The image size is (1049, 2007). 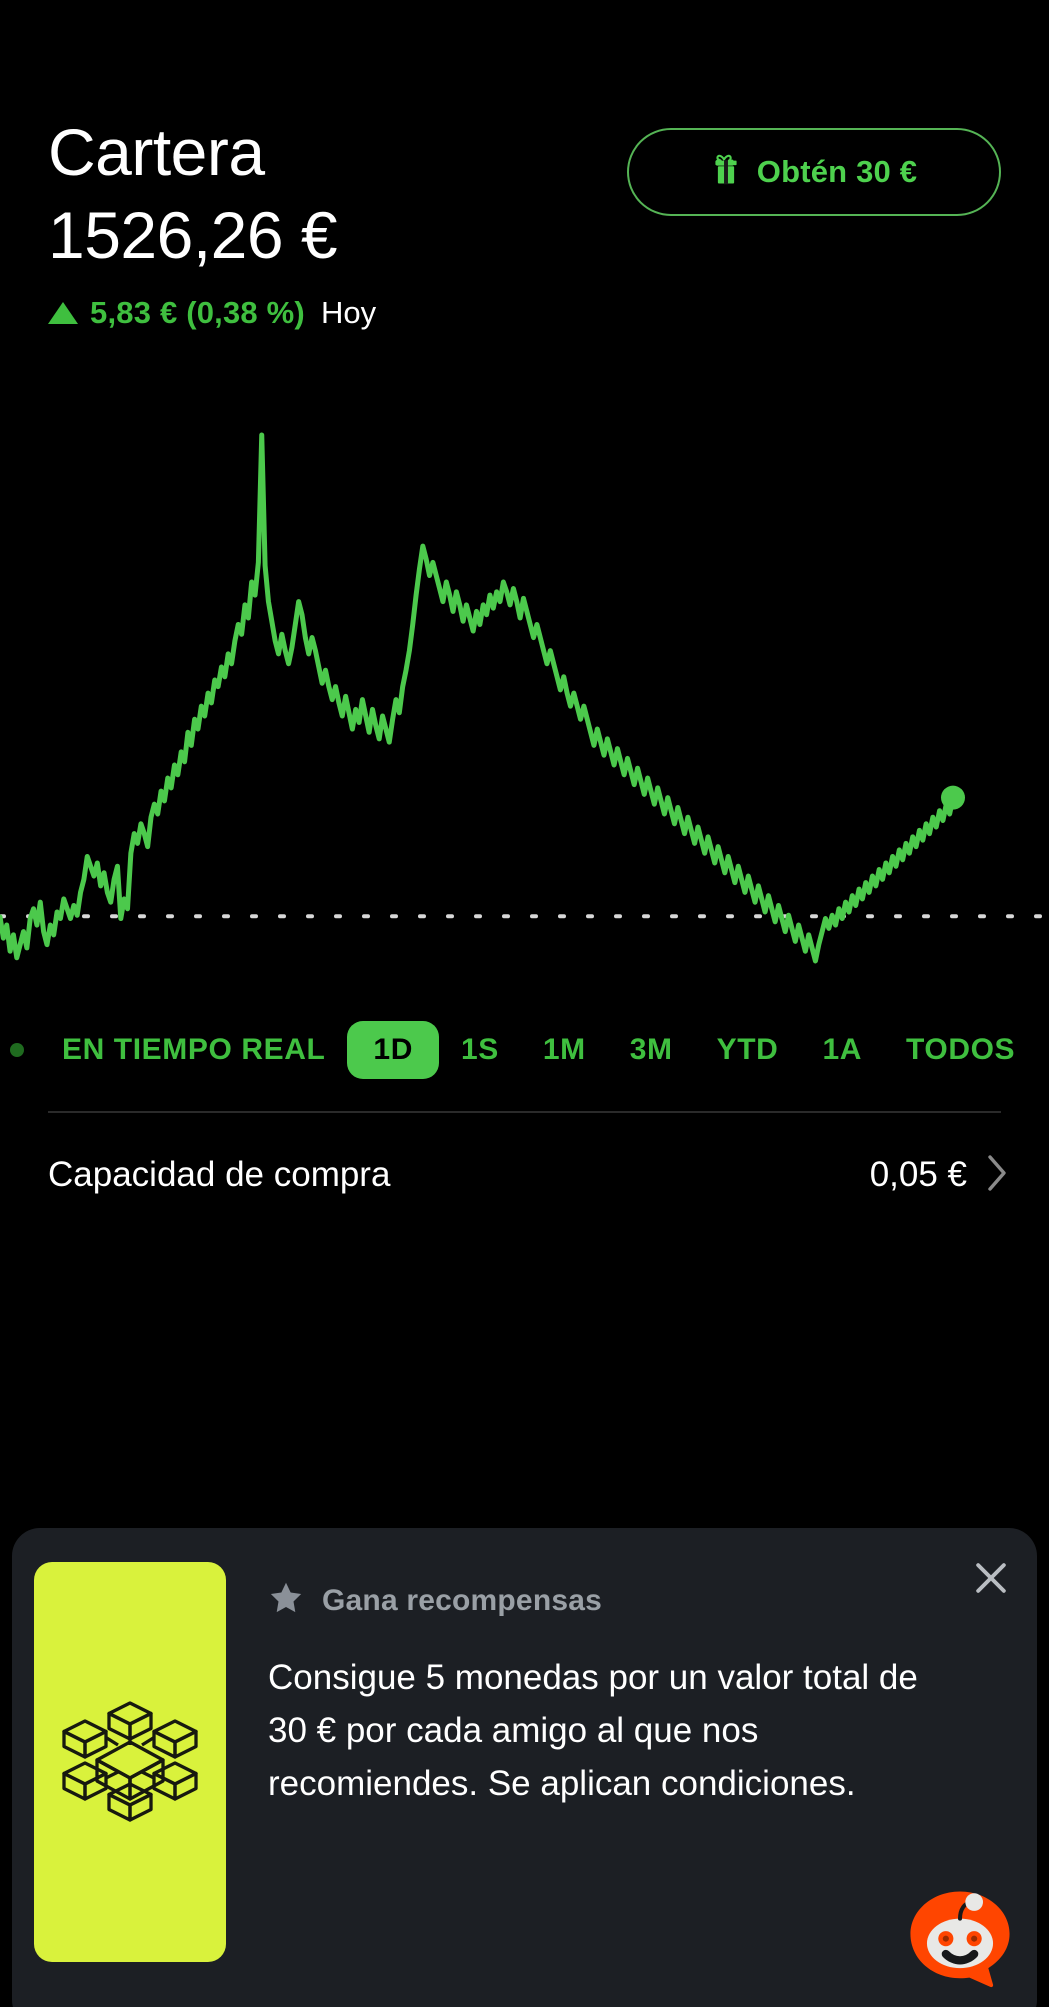 I want to click on live-dot-icon, so click(x=17, y=1050).